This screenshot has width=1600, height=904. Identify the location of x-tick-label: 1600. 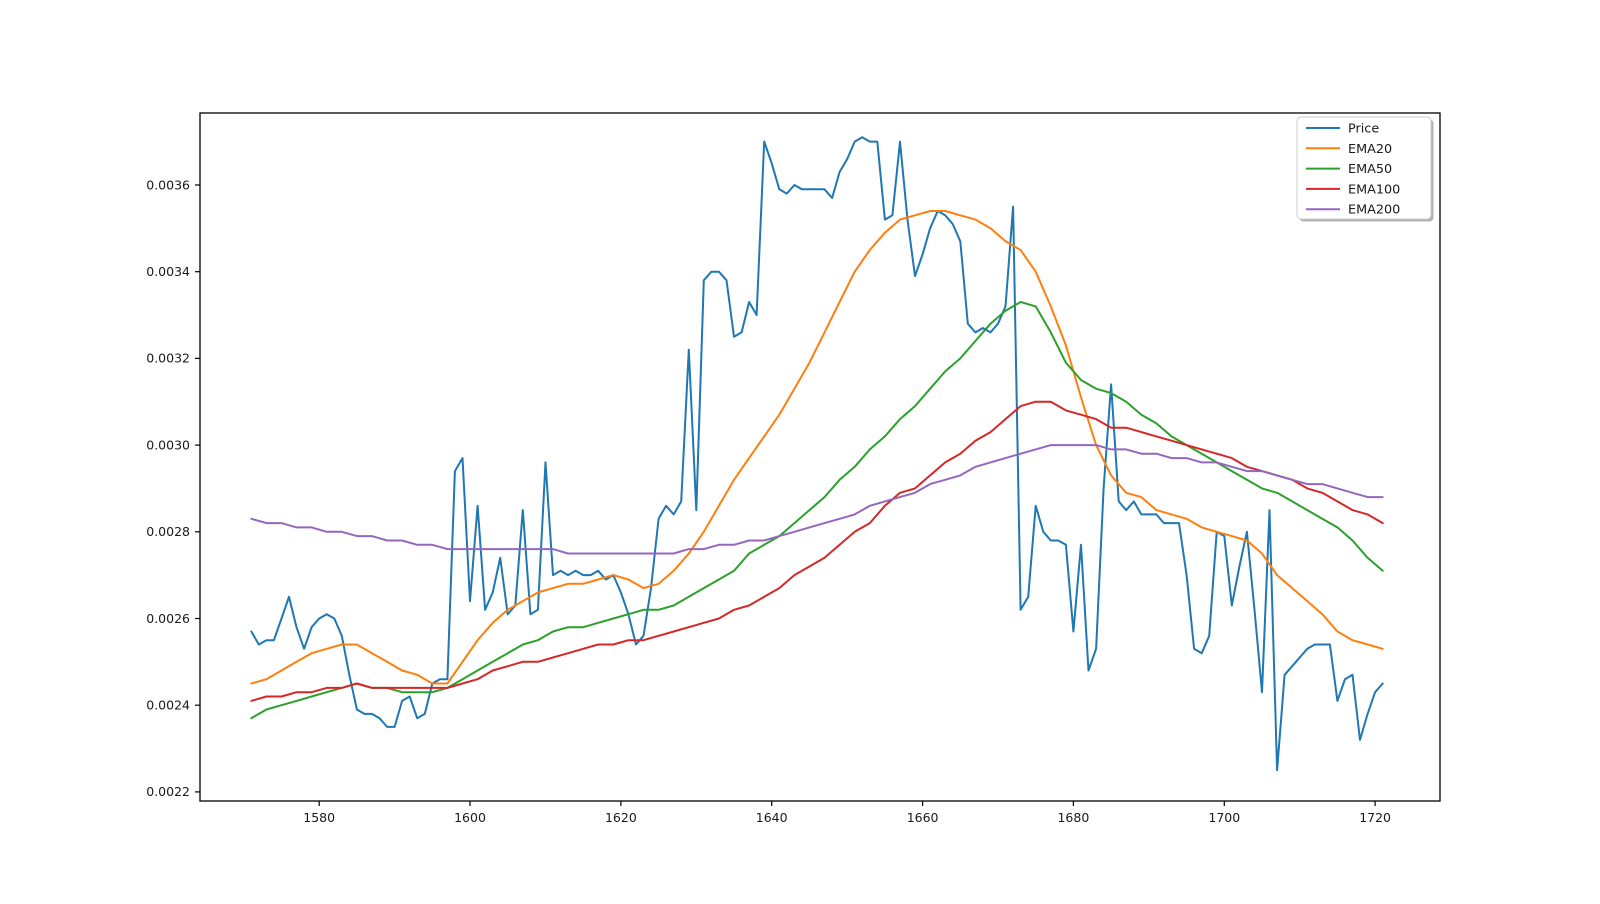
(470, 817).